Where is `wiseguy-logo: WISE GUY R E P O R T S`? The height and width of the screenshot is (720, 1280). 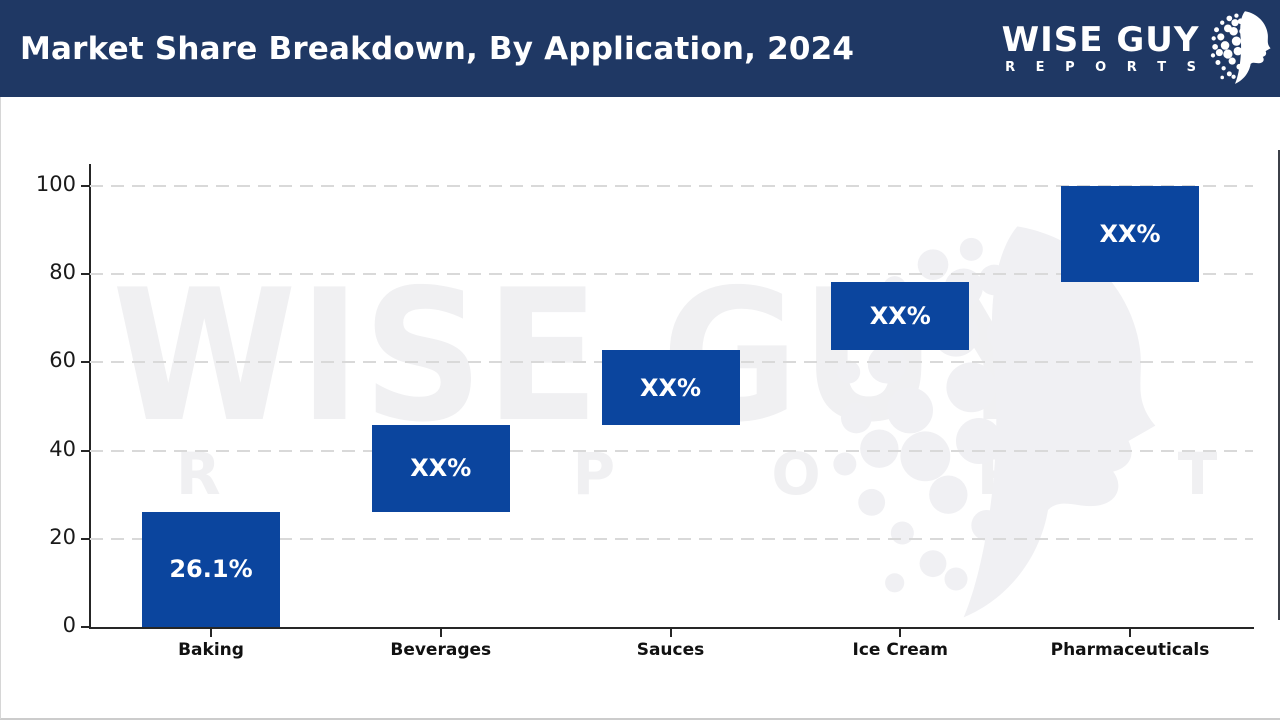
wiseguy-logo: WISE GUY R E P O R T S is located at coordinates (1134, 49).